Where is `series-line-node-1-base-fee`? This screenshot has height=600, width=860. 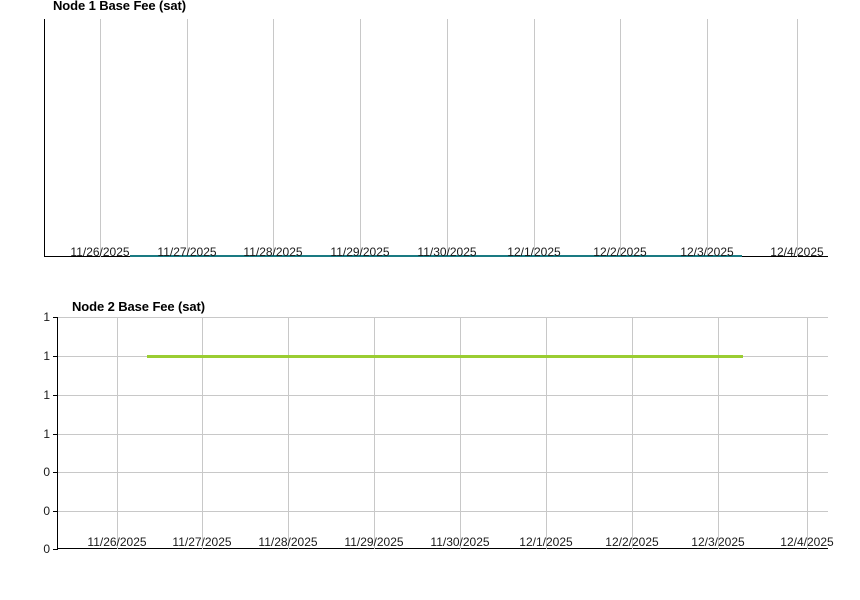 series-line-node-1-base-fee is located at coordinates (436, 256).